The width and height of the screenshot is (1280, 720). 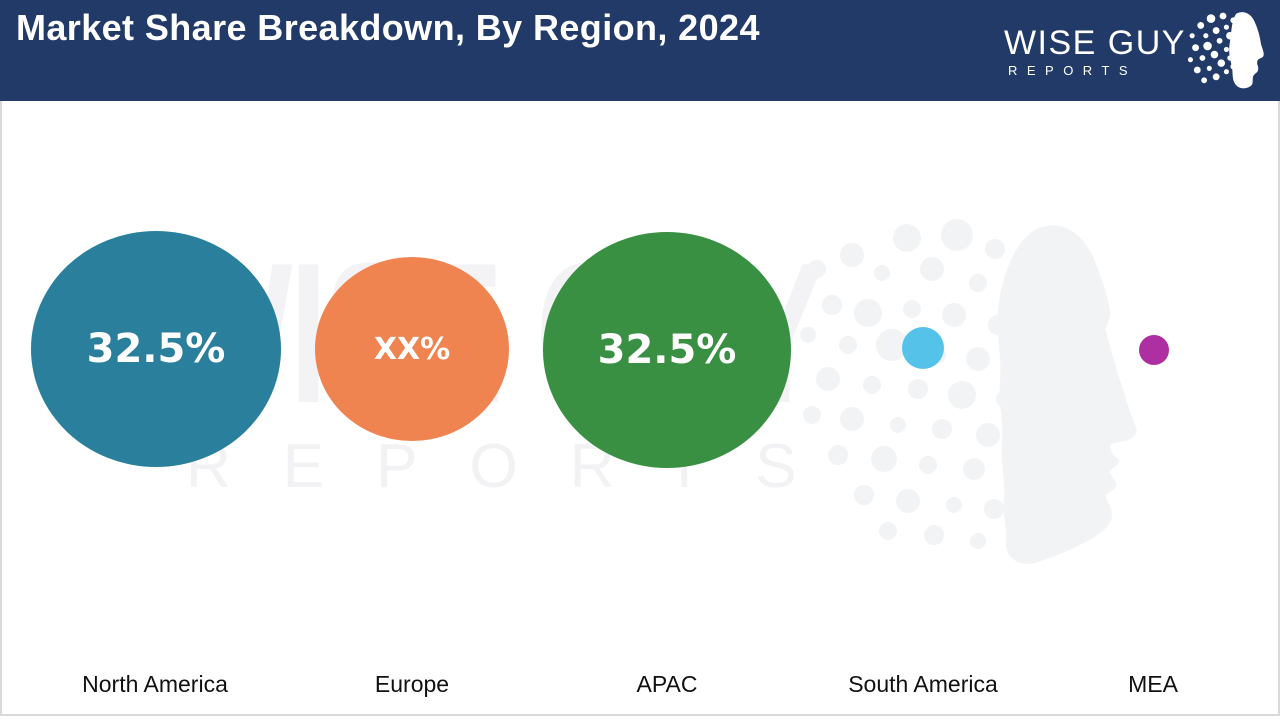 I want to click on logo-text: WISE GUY REPORTS, so click(x=1095, y=52).